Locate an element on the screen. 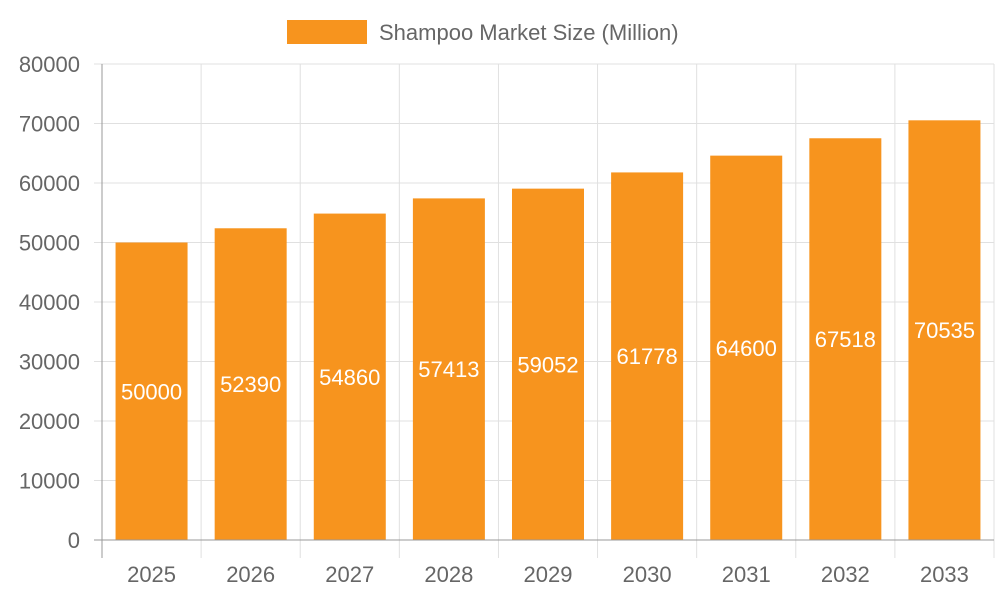 The width and height of the screenshot is (1000, 600). x-tick-label: 2025 is located at coordinates (151, 574).